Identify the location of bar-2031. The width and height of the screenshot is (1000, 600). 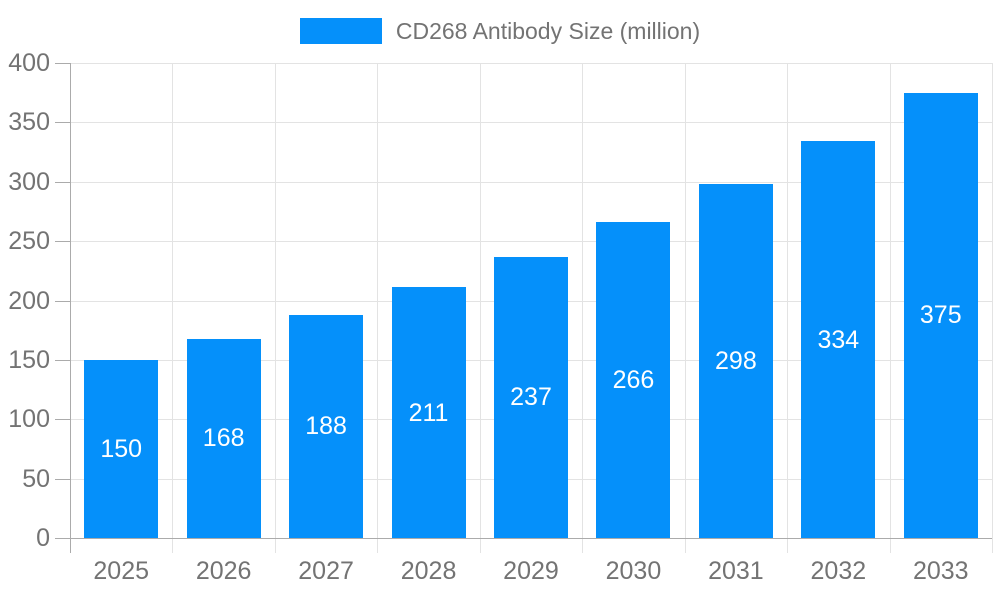
(735, 361).